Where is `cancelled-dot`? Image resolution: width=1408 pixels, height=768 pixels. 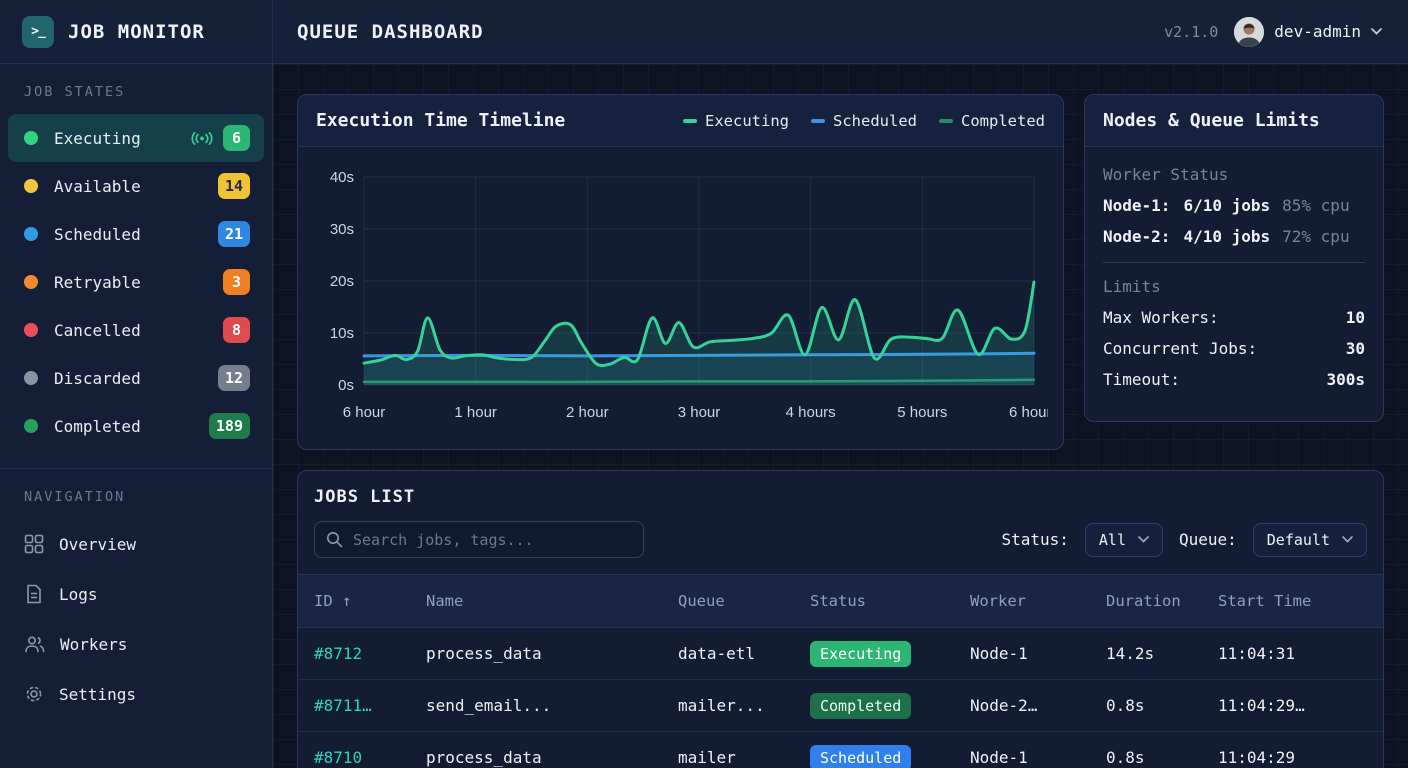
cancelled-dot is located at coordinates (31, 330).